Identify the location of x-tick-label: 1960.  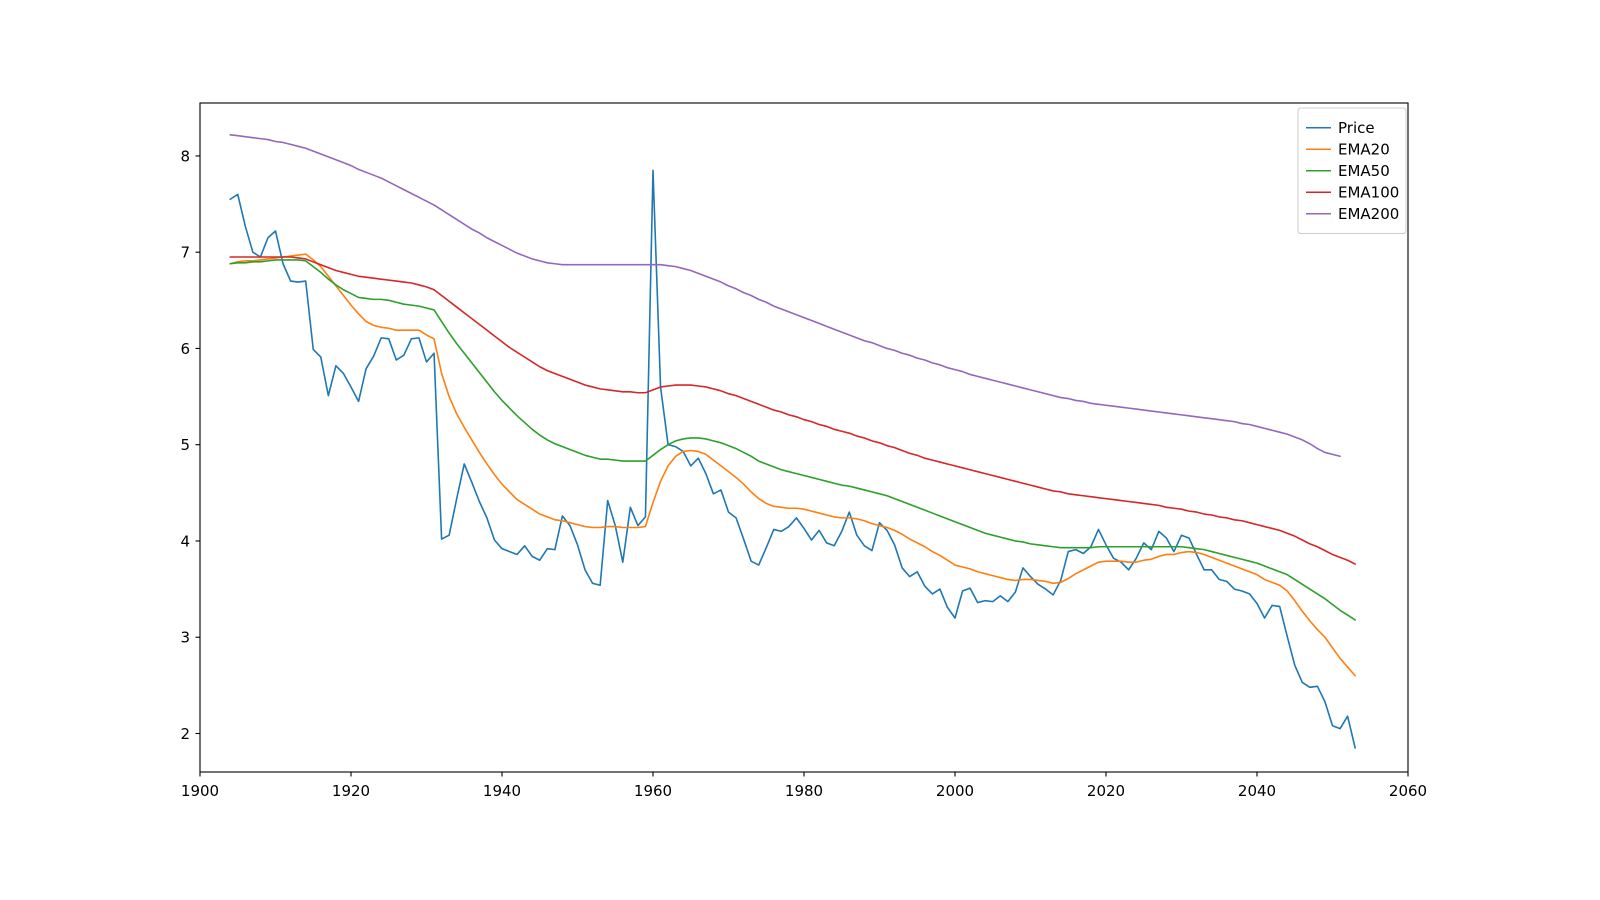
(653, 791).